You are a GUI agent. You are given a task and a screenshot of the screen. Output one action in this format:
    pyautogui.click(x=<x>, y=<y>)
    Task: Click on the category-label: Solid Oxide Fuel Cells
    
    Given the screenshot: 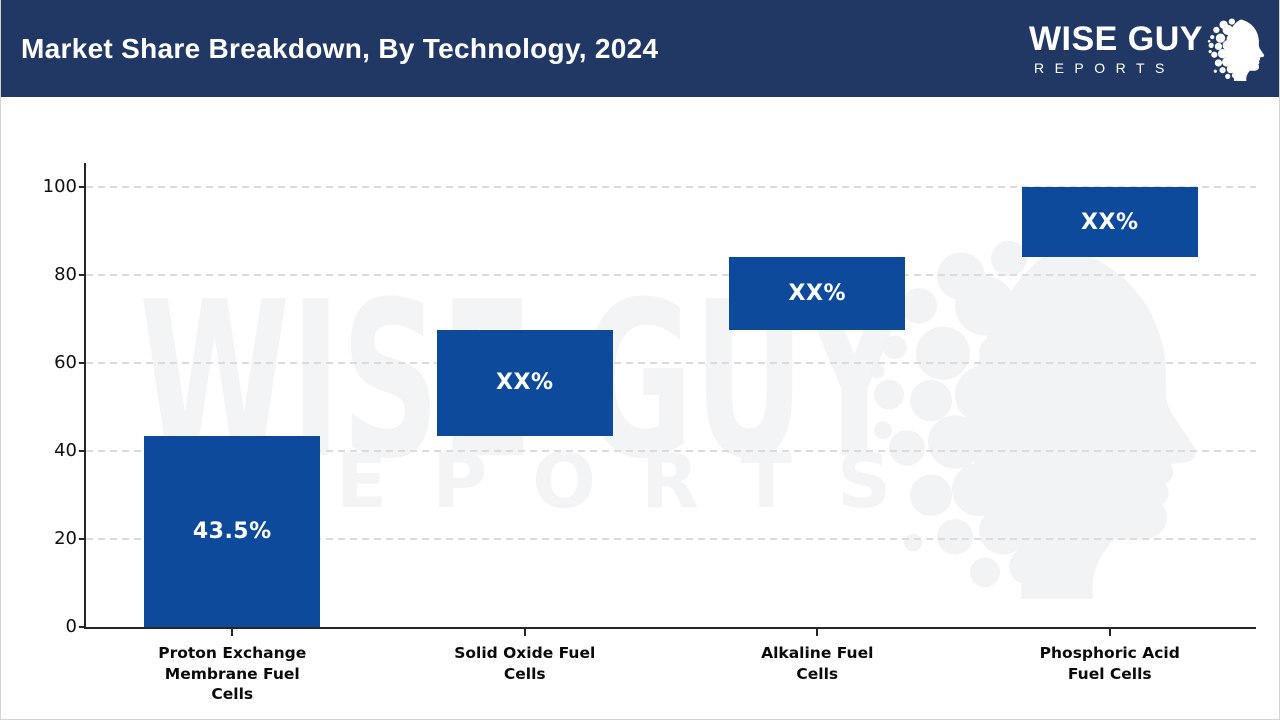 What is the action you would take?
    pyautogui.click(x=525, y=663)
    